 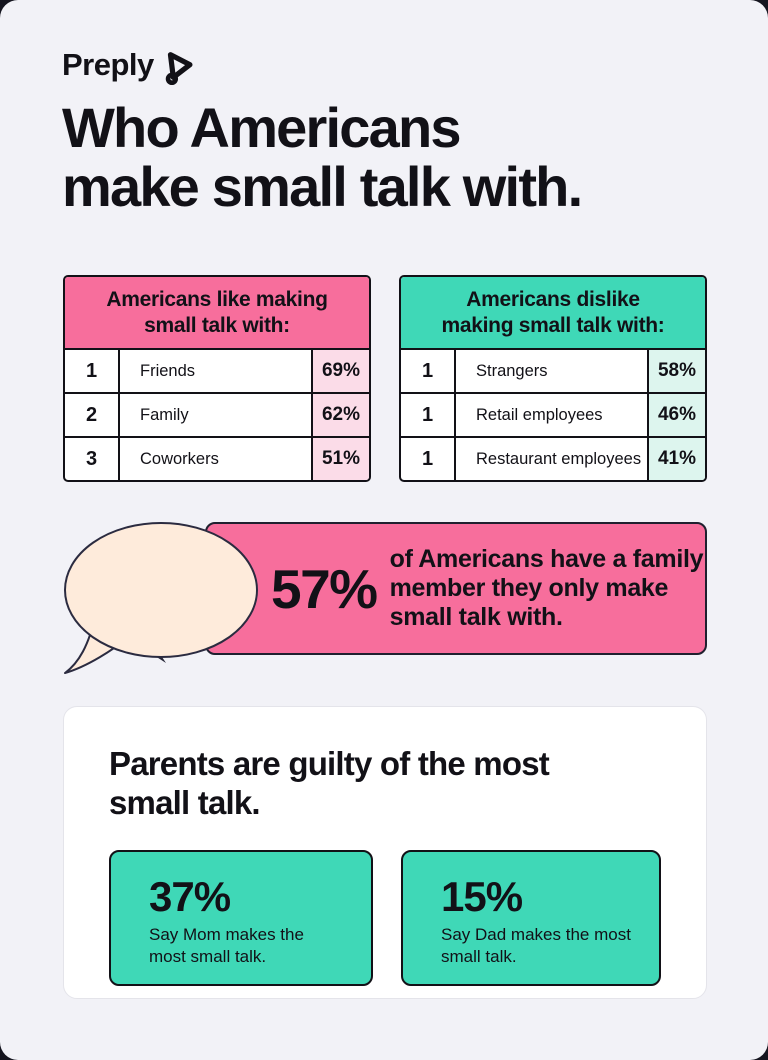 What do you see at coordinates (677, 415) in the screenshot?
I see `value-cell: 46%` at bounding box center [677, 415].